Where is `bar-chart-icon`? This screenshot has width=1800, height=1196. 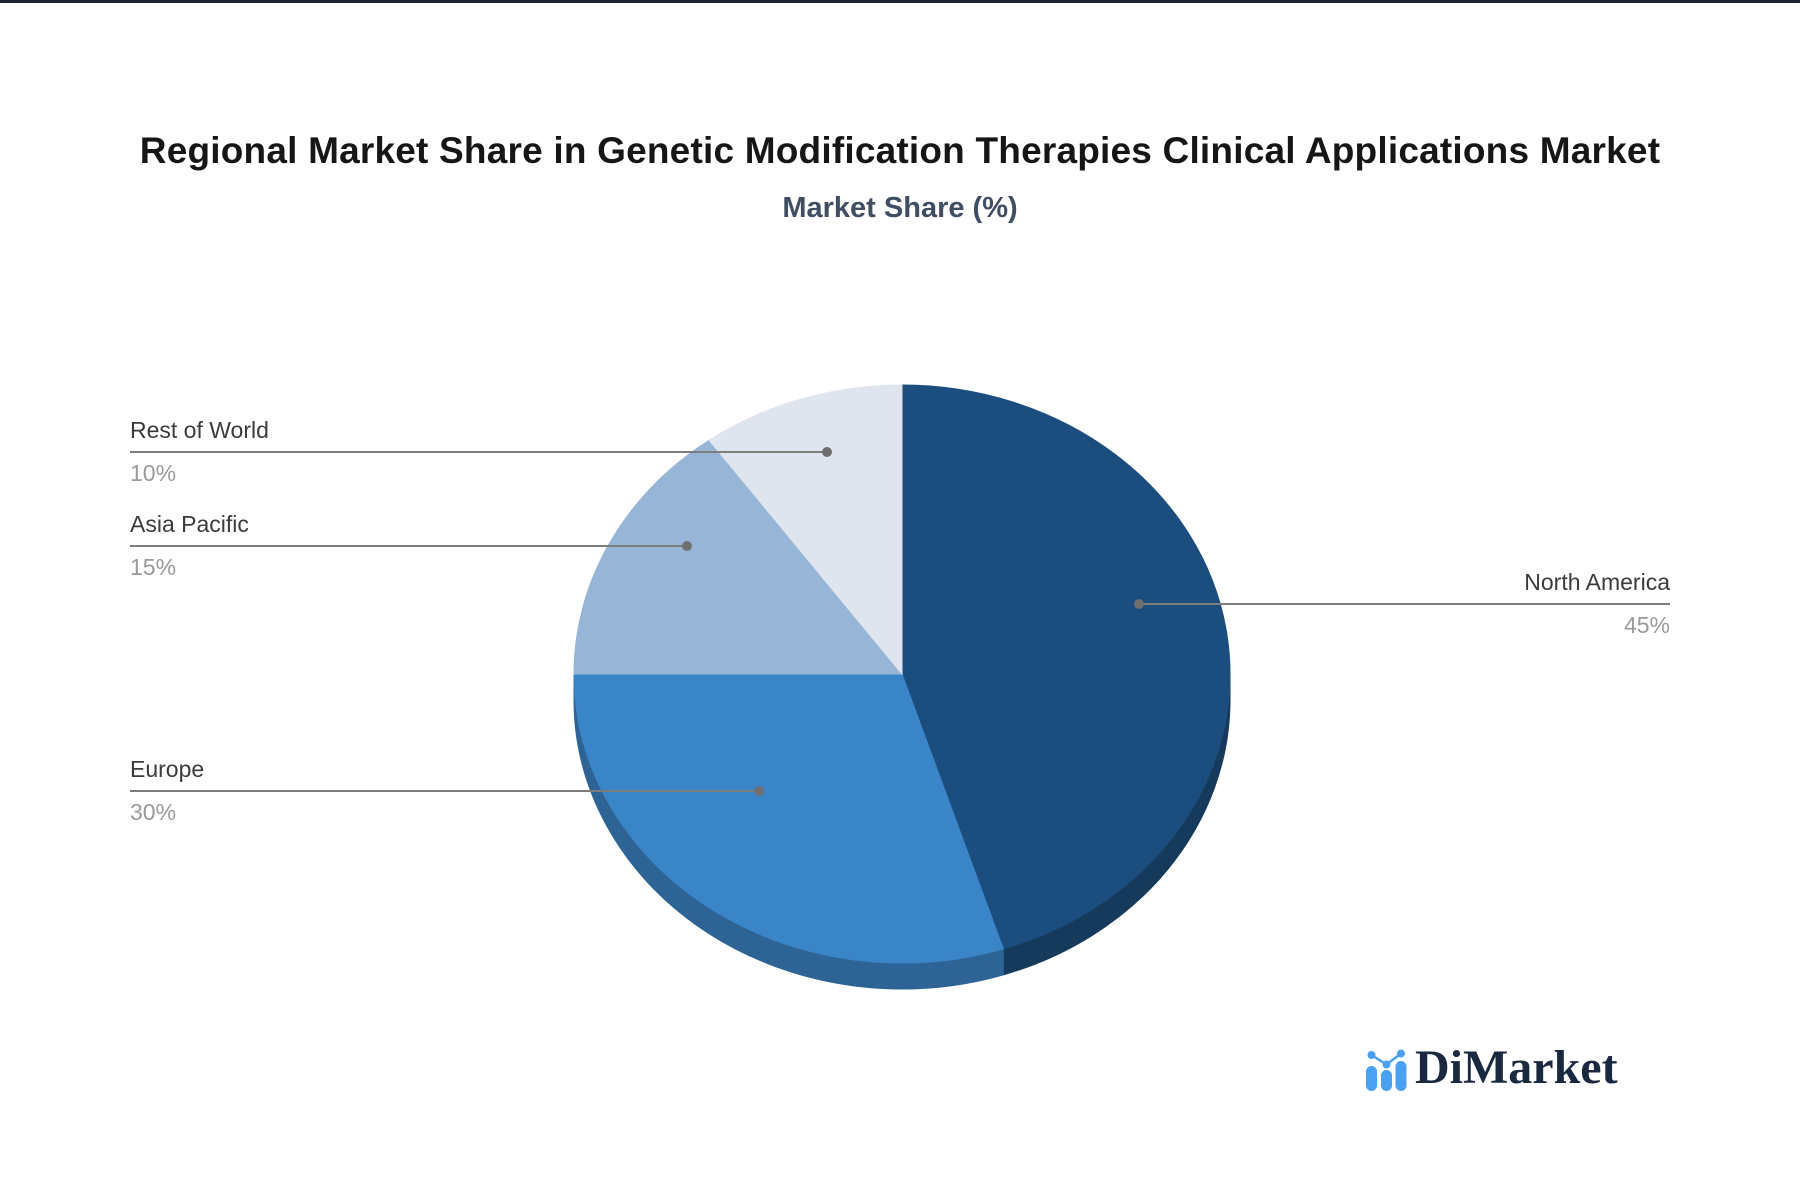
bar-chart-icon is located at coordinates (1386, 1070).